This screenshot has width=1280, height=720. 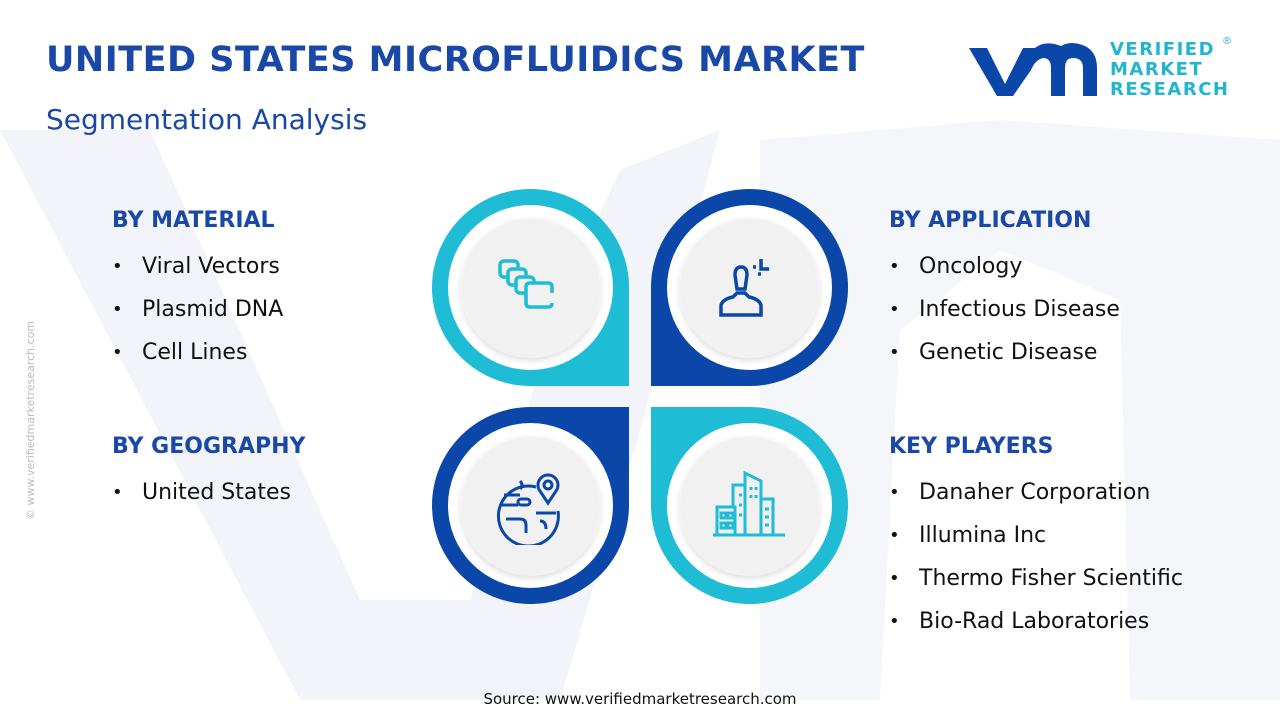 What do you see at coordinates (197, 352) in the screenshot?
I see `list-item: Cell Lines` at bounding box center [197, 352].